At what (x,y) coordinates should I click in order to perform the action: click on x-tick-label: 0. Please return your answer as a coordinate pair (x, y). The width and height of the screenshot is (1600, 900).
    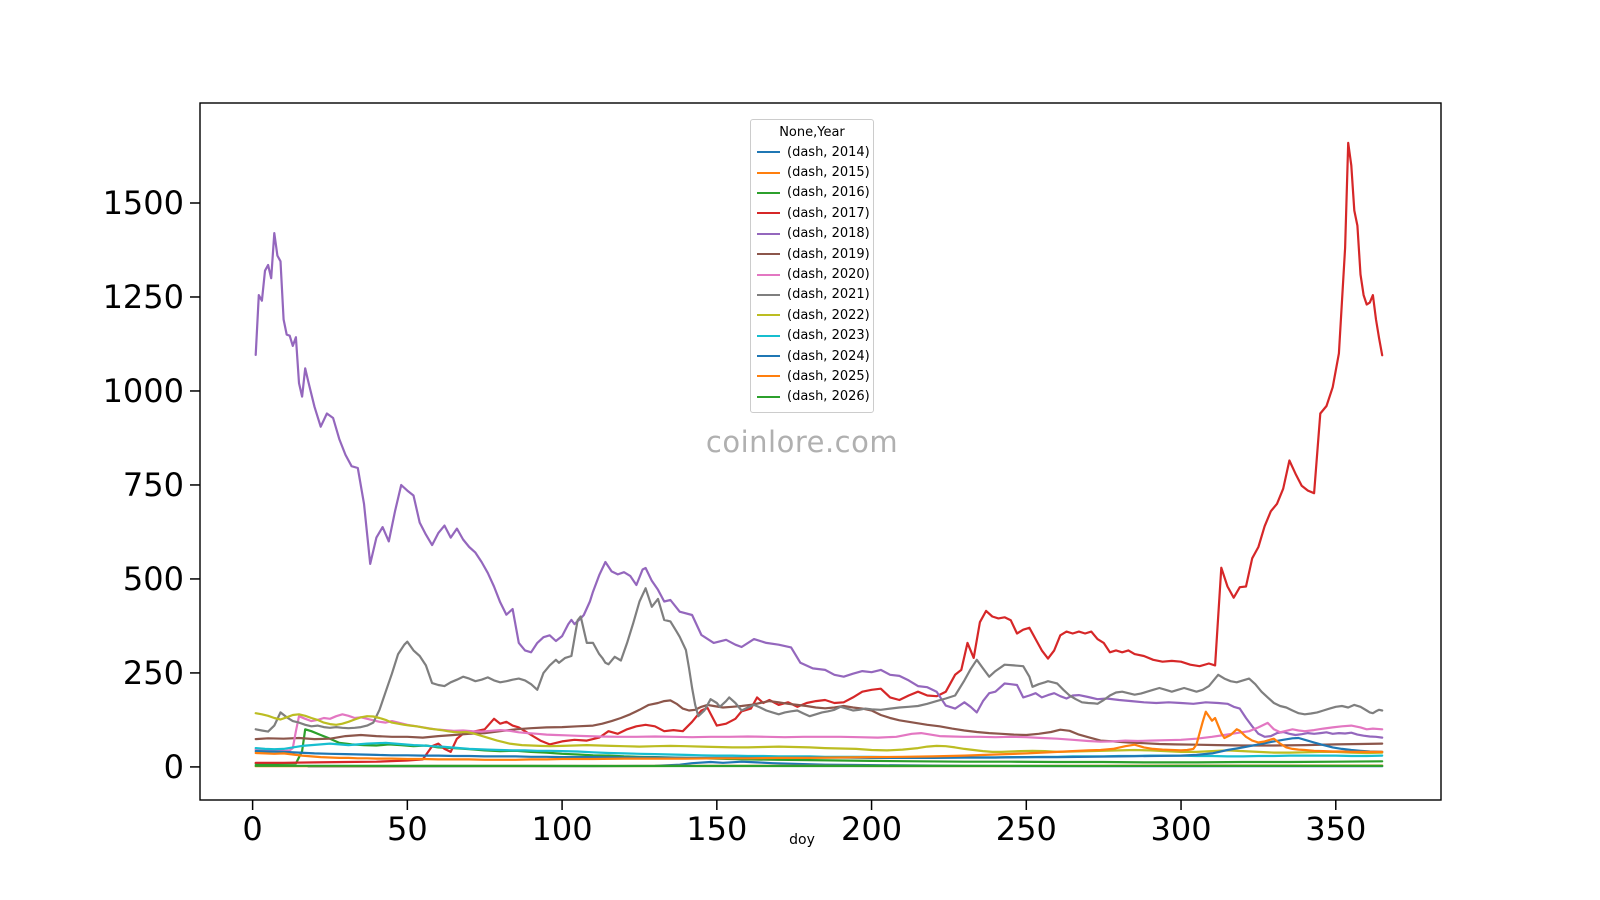
    Looking at the image, I should click on (252, 829).